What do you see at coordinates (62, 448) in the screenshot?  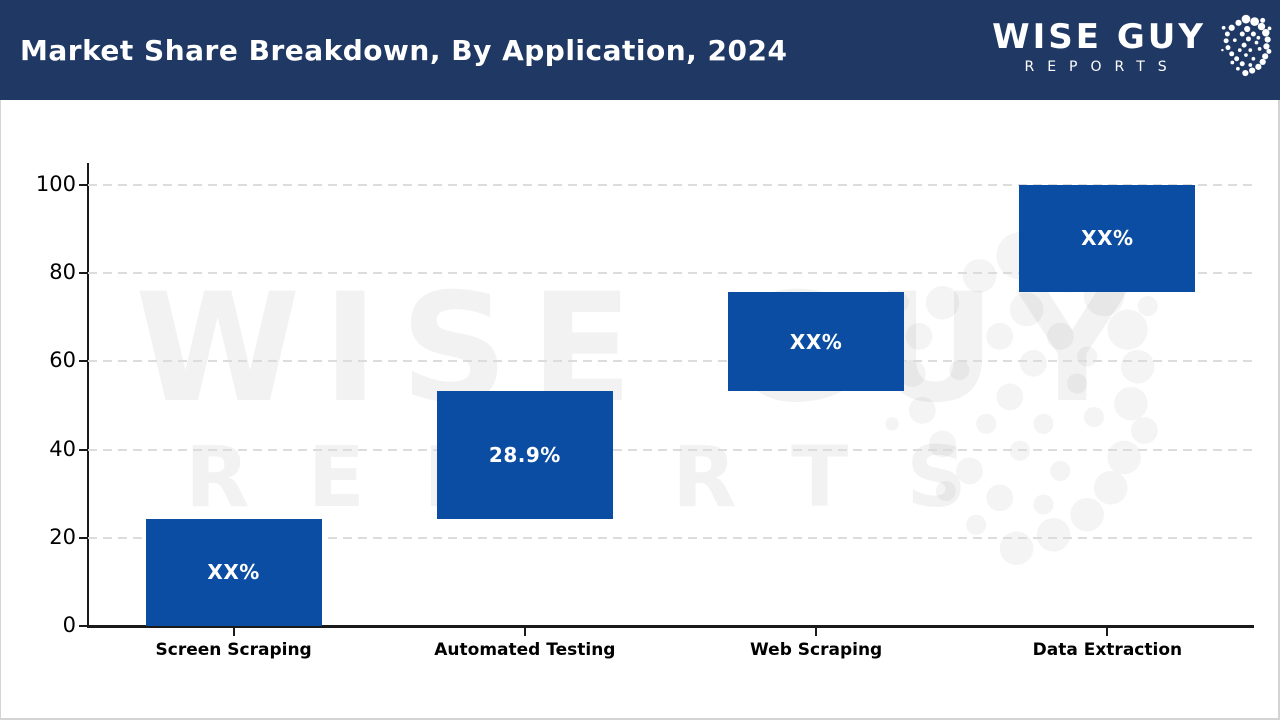 I see `y-tick-label: 40` at bounding box center [62, 448].